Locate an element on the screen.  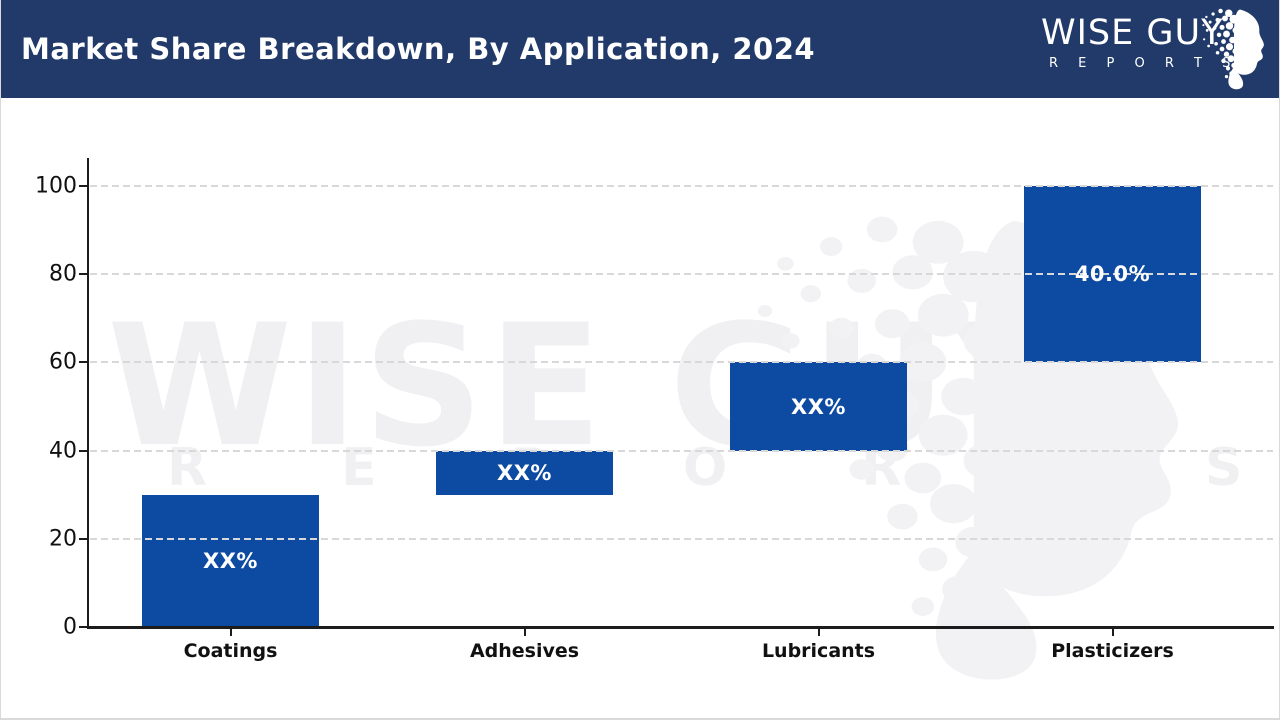
x-axis-line is located at coordinates (680, 627).